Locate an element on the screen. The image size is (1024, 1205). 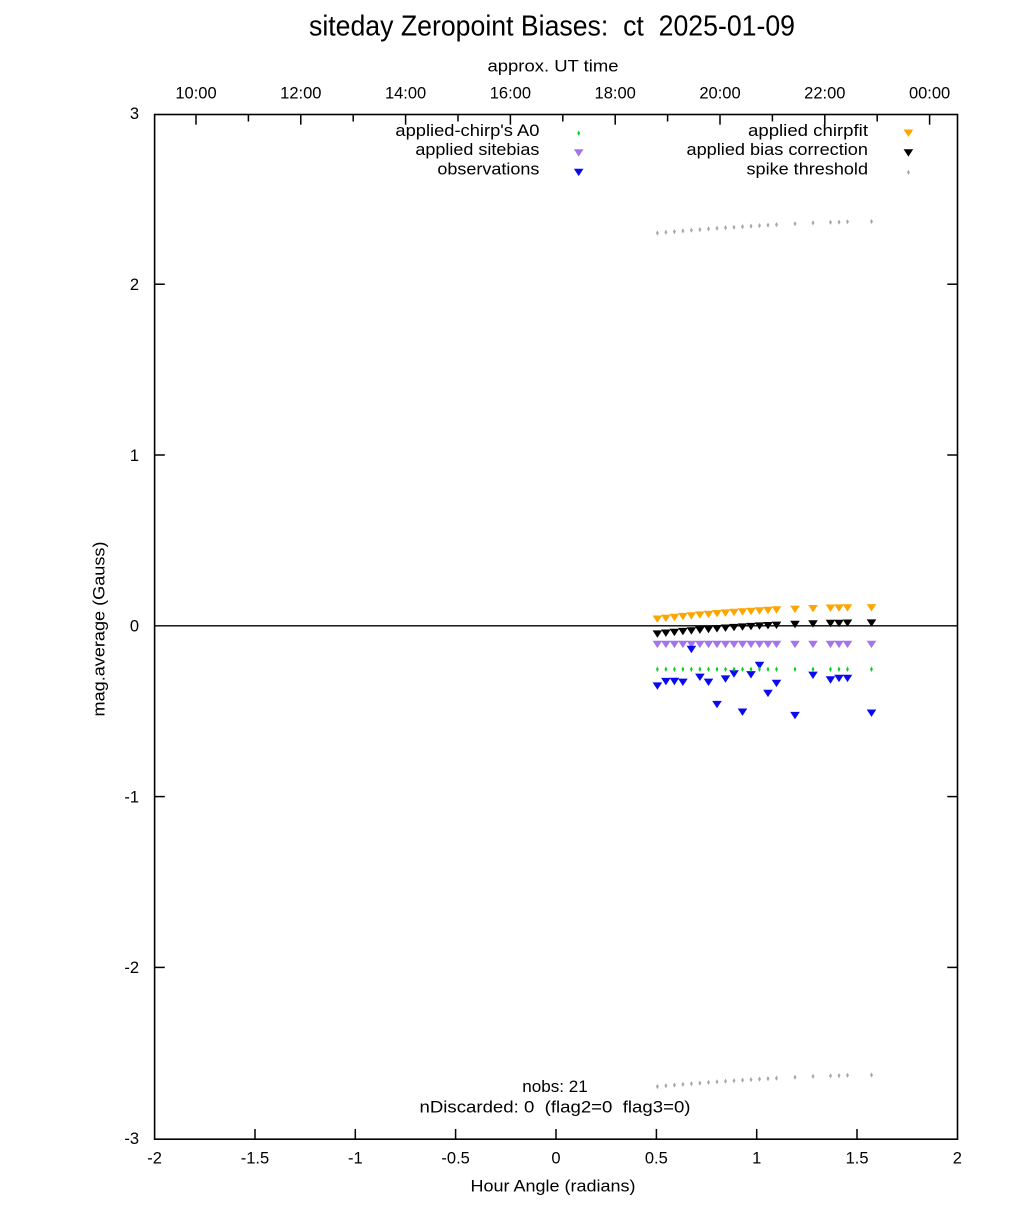
svg-text:siteday Zeropoint Biases: ct: siteday Zeropoint Biases: ct 2025-01-09 is located at coordinates (552, 27).